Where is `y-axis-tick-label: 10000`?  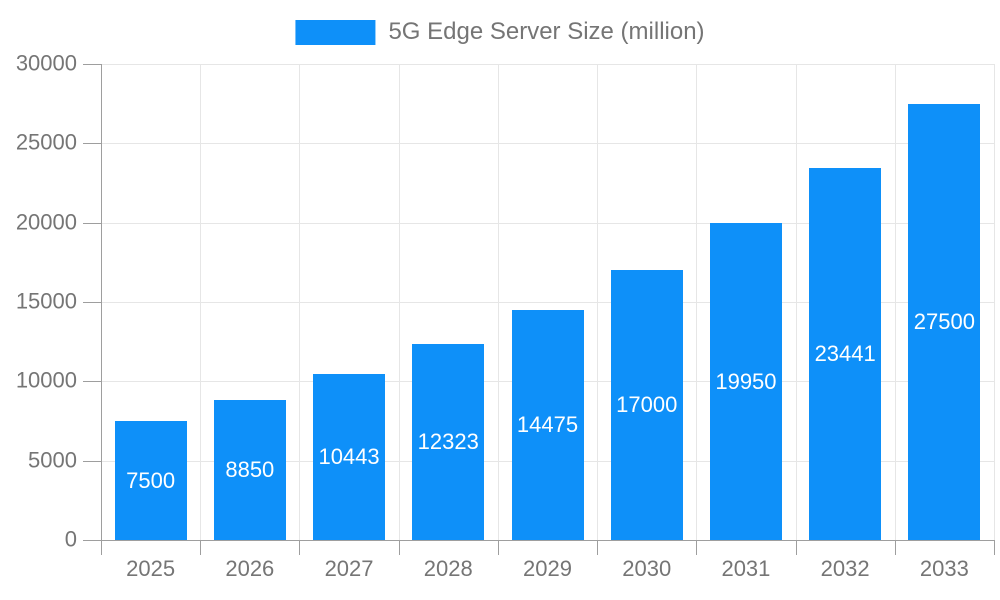 y-axis-tick-label: 10000 is located at coordinates (46, 380).